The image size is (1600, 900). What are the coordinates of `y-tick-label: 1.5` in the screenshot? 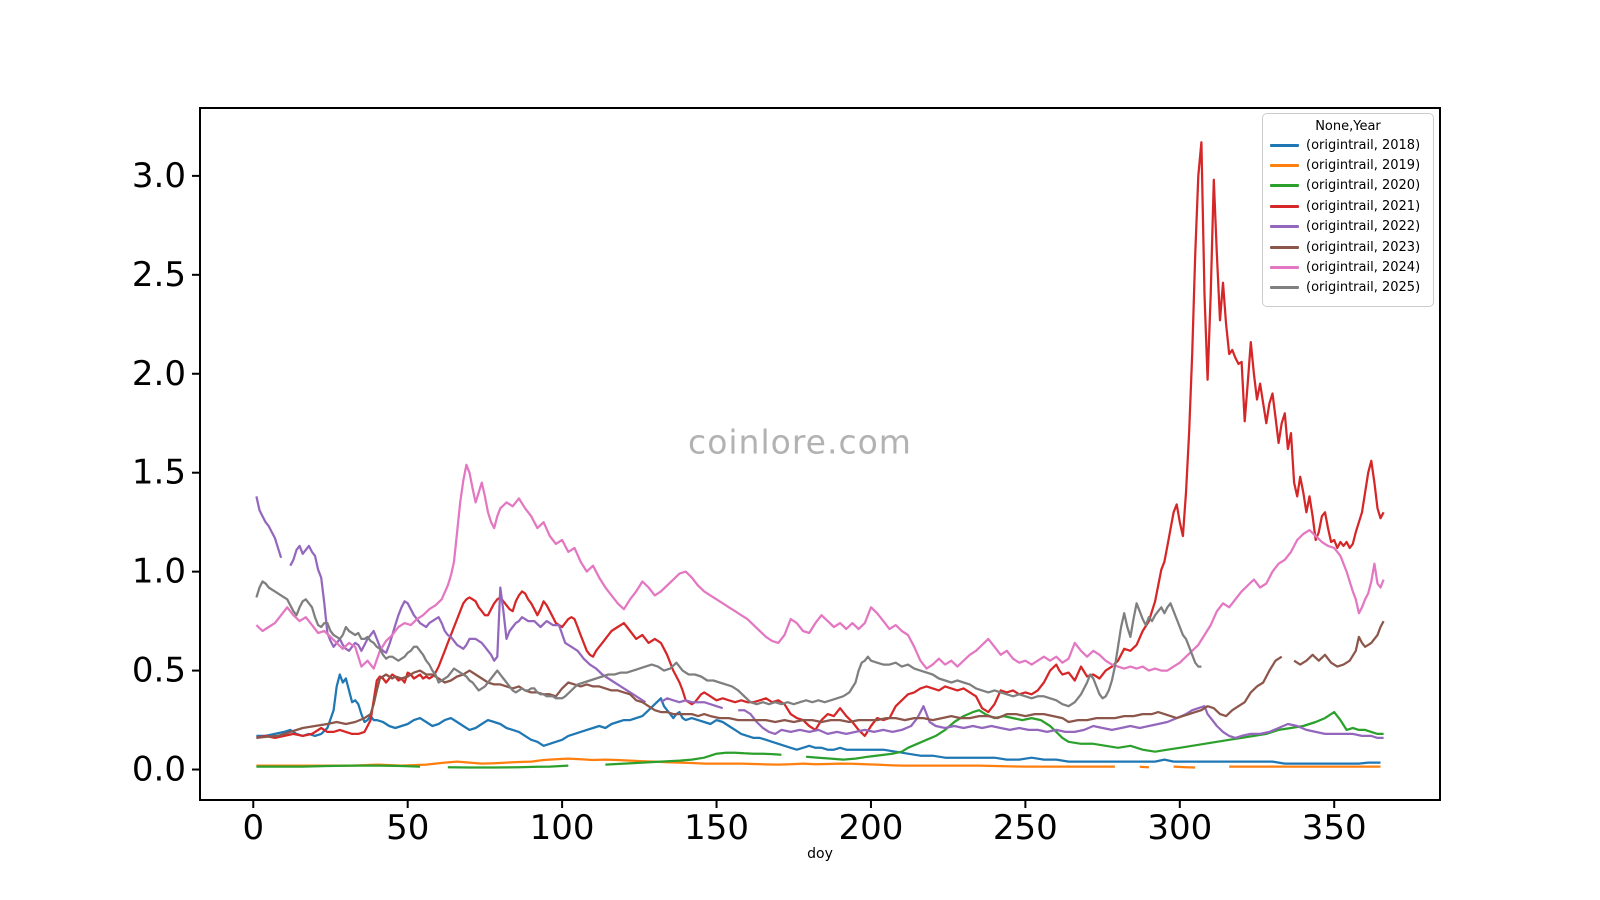 It's located at (159, 473).